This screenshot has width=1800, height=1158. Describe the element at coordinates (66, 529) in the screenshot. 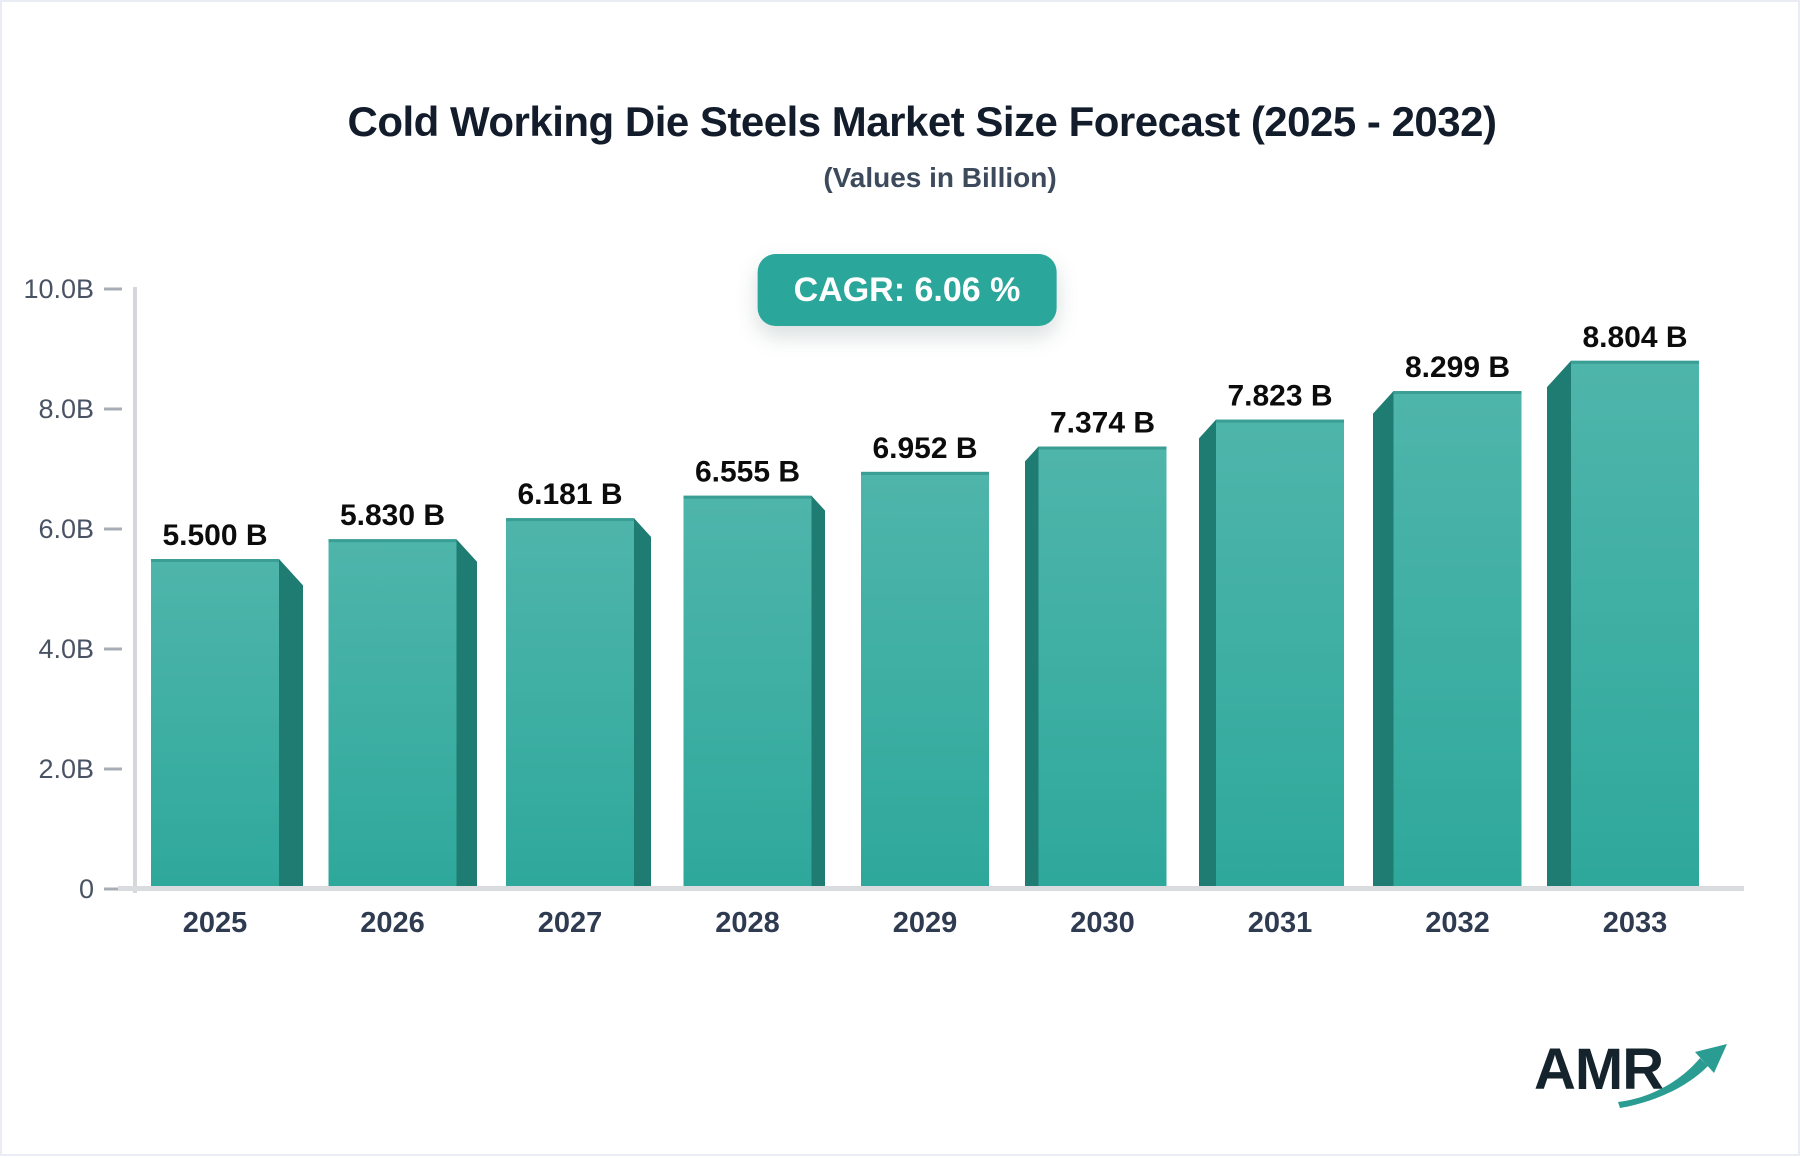

I see `y-axis-tick-label: 6.0B` at that location.